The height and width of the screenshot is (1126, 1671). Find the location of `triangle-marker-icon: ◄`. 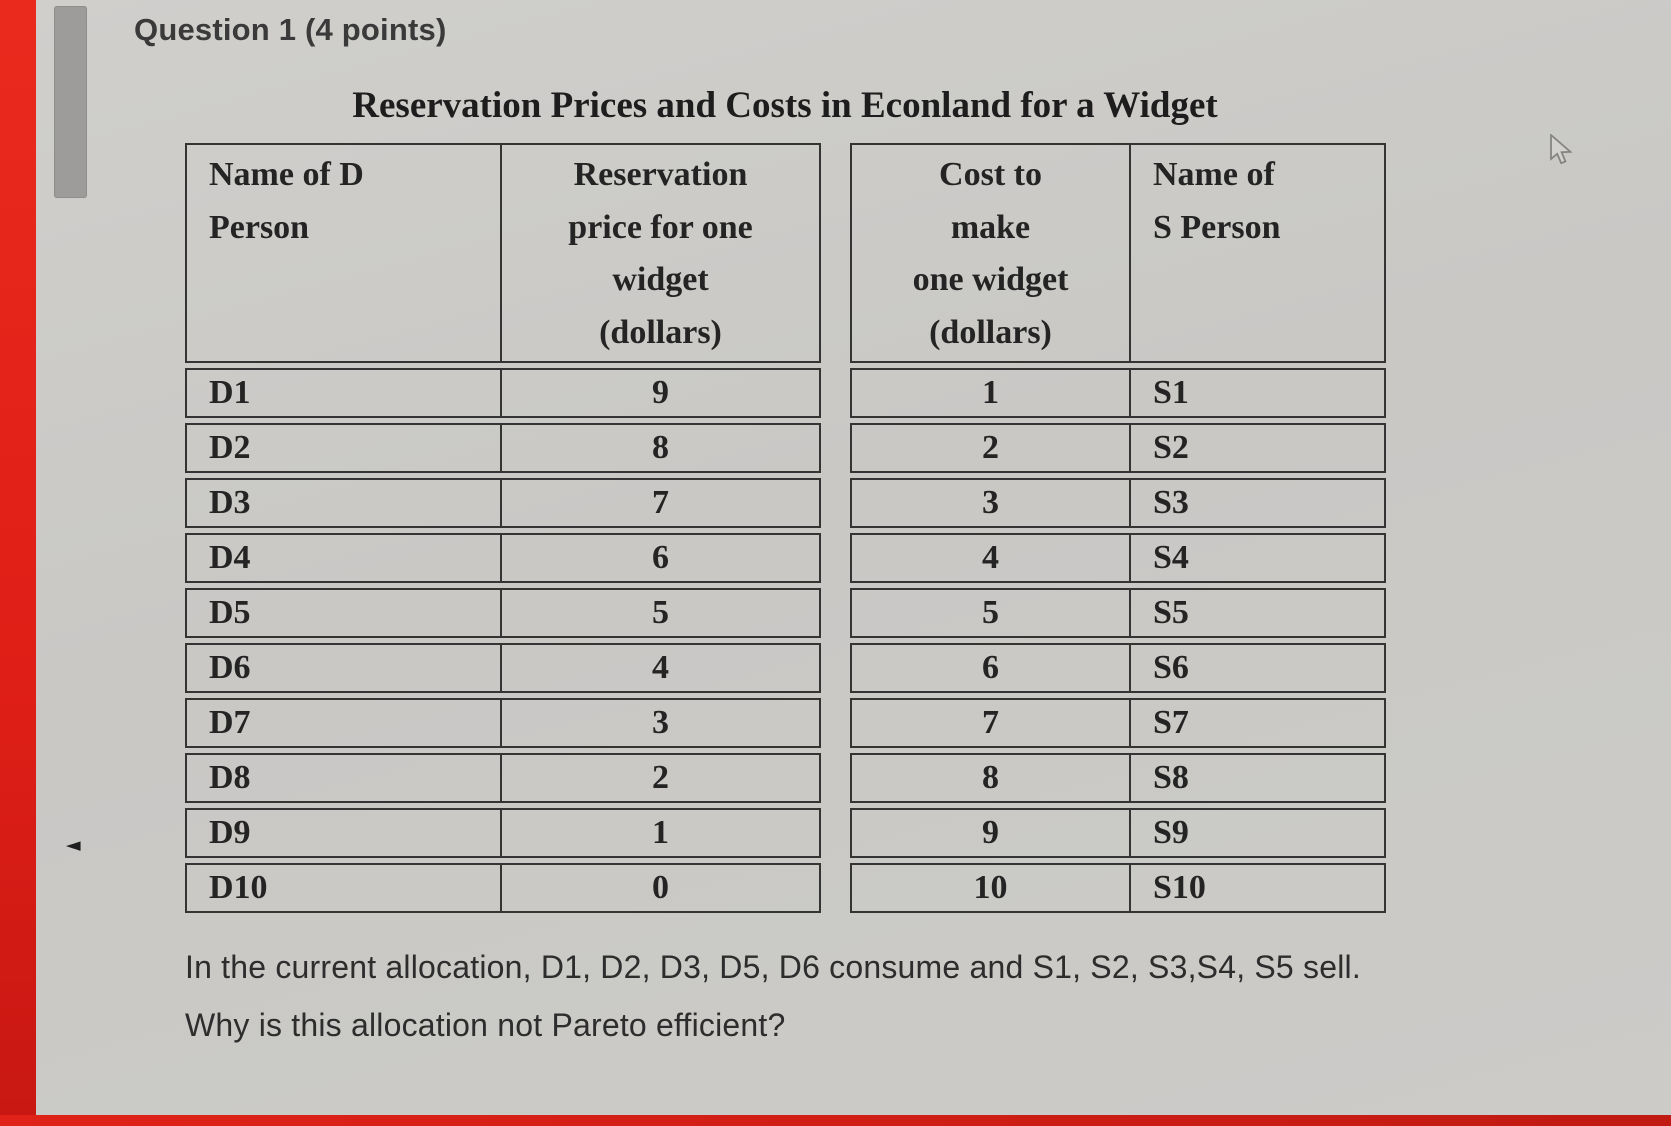

triangle-marker-icon: ◄ is located at coordinates (73, 845).